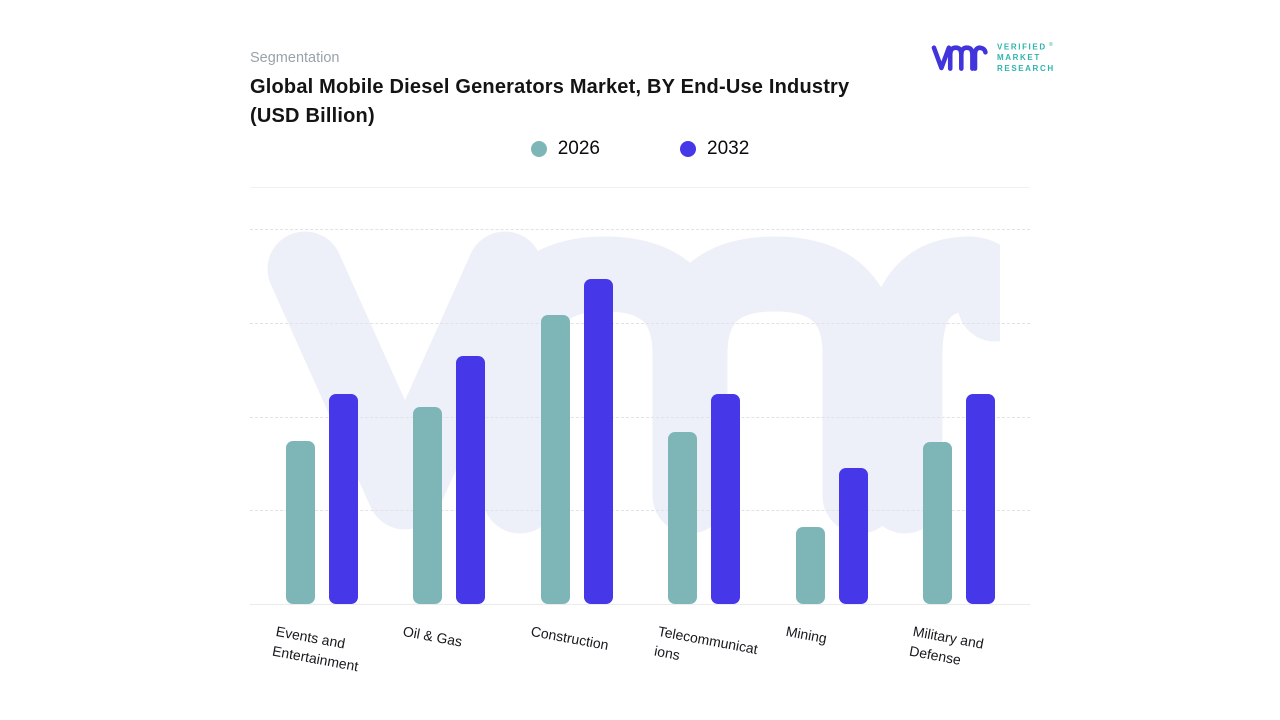 The width and height of the screenshot is (1280, 720). I want to click on bar-2026-telecommunications, so click(683, 518).